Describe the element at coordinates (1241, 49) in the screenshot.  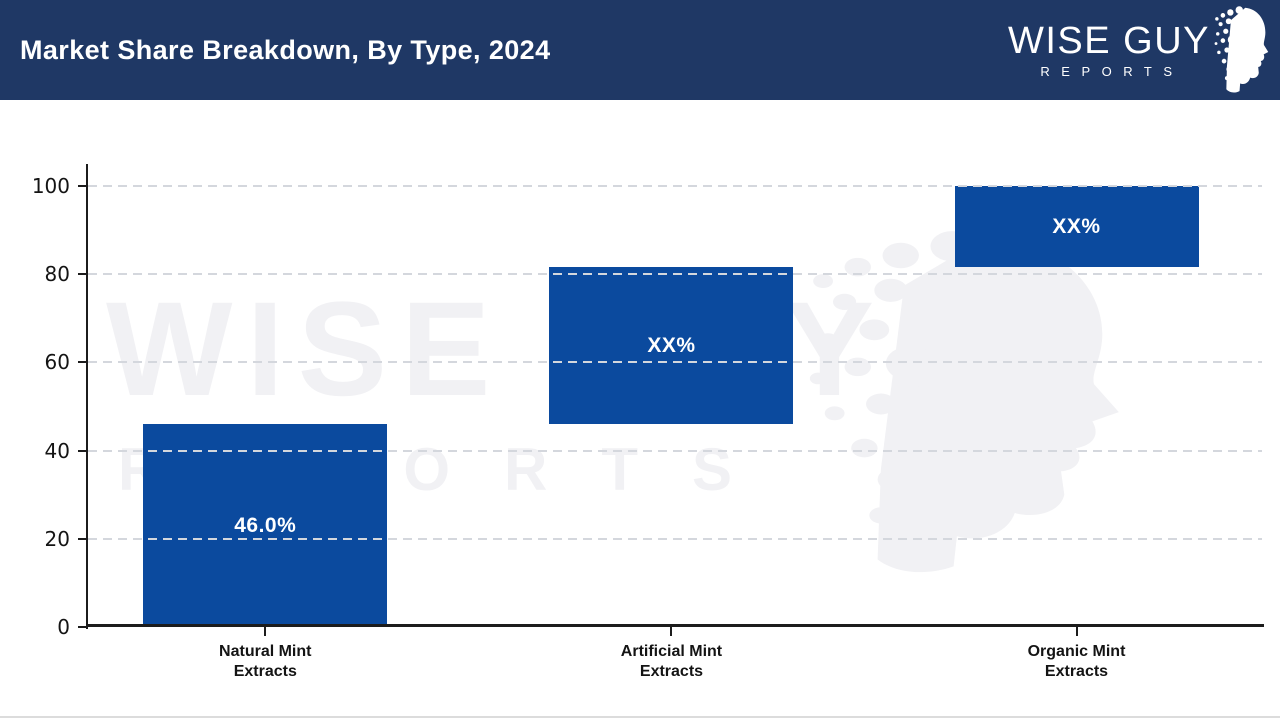
I see `logo-head-icon` at that location.